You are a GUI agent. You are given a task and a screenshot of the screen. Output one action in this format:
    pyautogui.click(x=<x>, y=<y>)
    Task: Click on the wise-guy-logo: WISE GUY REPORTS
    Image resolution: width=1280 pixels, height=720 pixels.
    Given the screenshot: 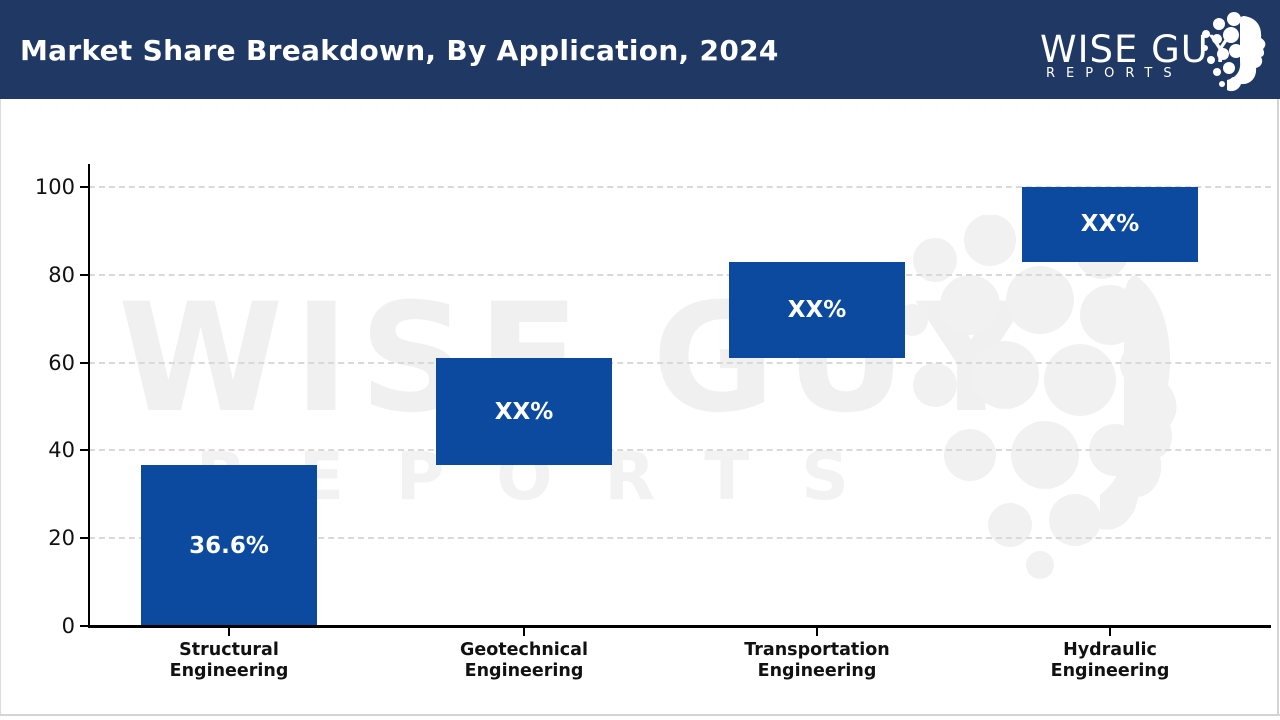 What is the action you would take?
    pyautogui.click(x=1140, y=50)
    